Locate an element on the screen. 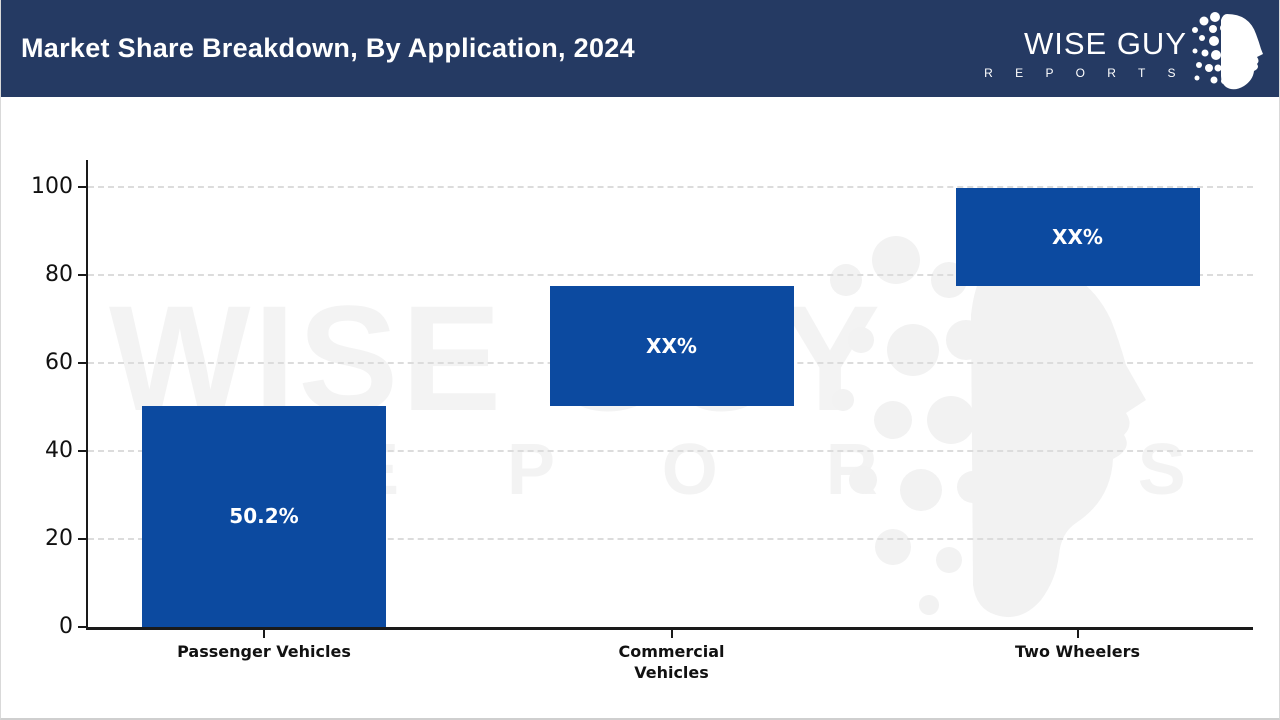 The height and width of the screenshot is (720, 1280). bar-value-label-3: XX% is located at coordinates (1077, 237).